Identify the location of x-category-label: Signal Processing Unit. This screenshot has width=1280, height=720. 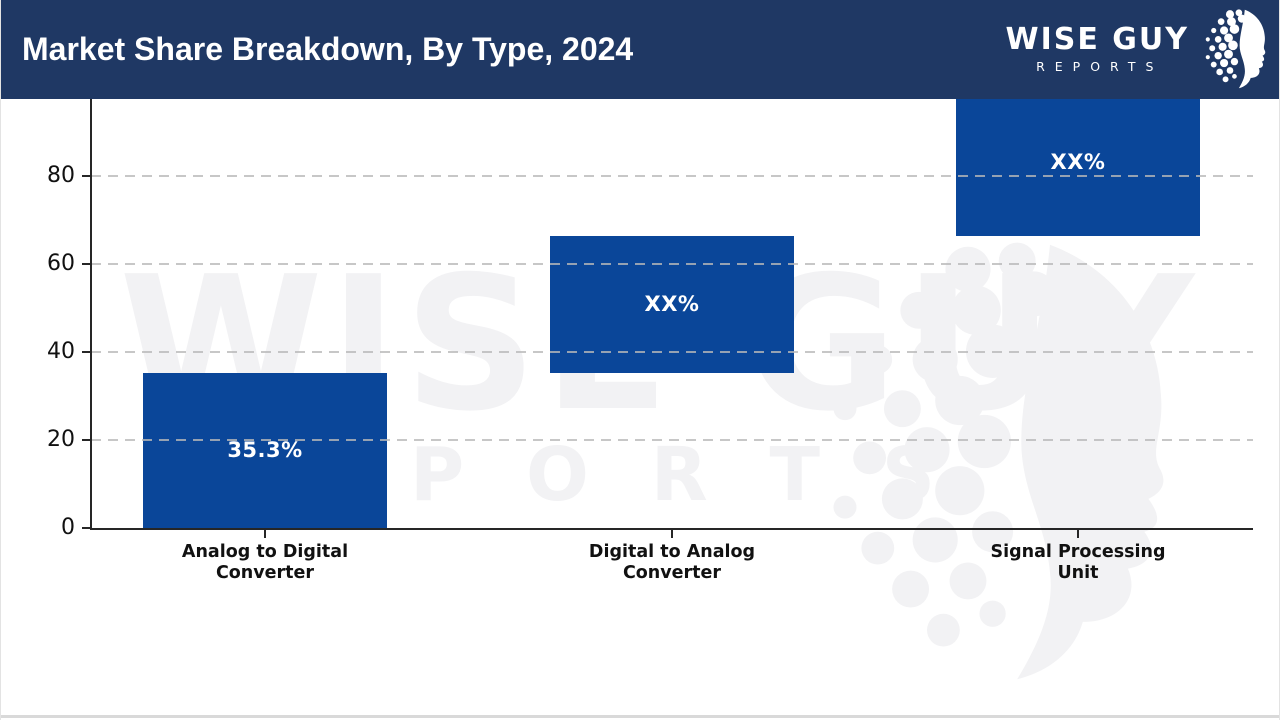
(1078, 562).